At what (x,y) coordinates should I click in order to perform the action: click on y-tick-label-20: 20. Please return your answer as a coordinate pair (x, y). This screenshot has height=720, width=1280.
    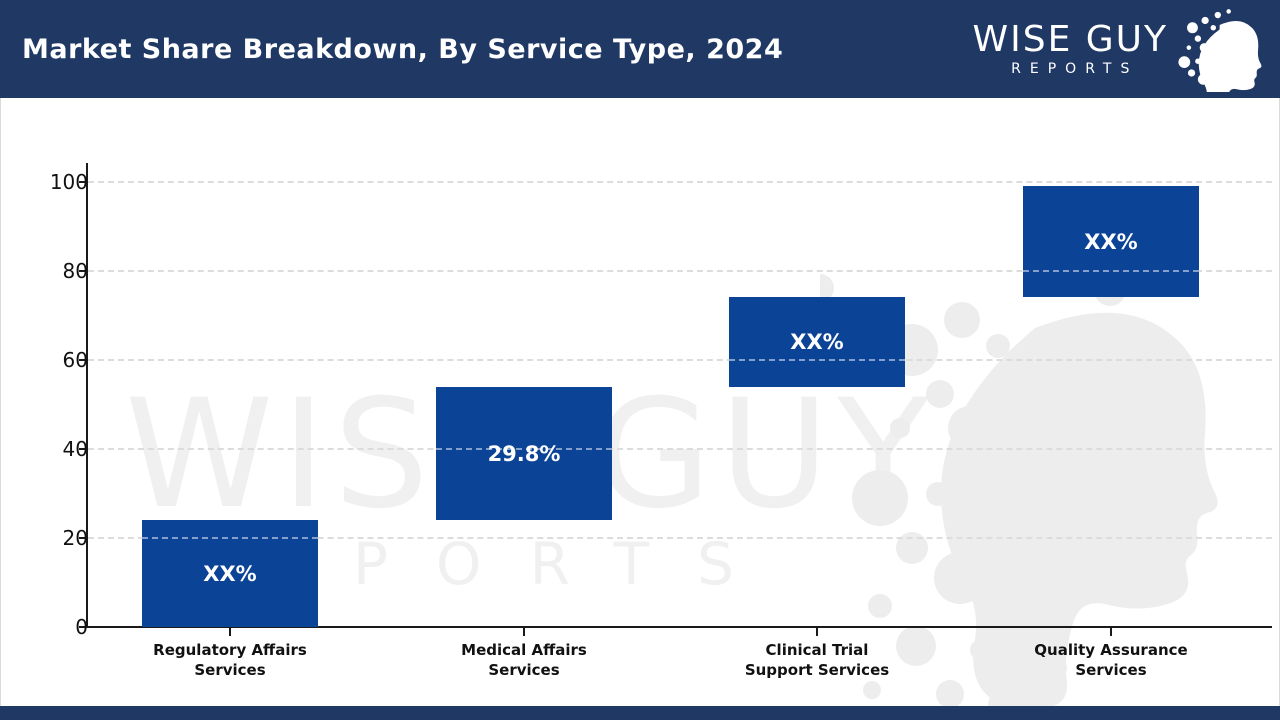
    Looking at the image, I should click on (75, 537).